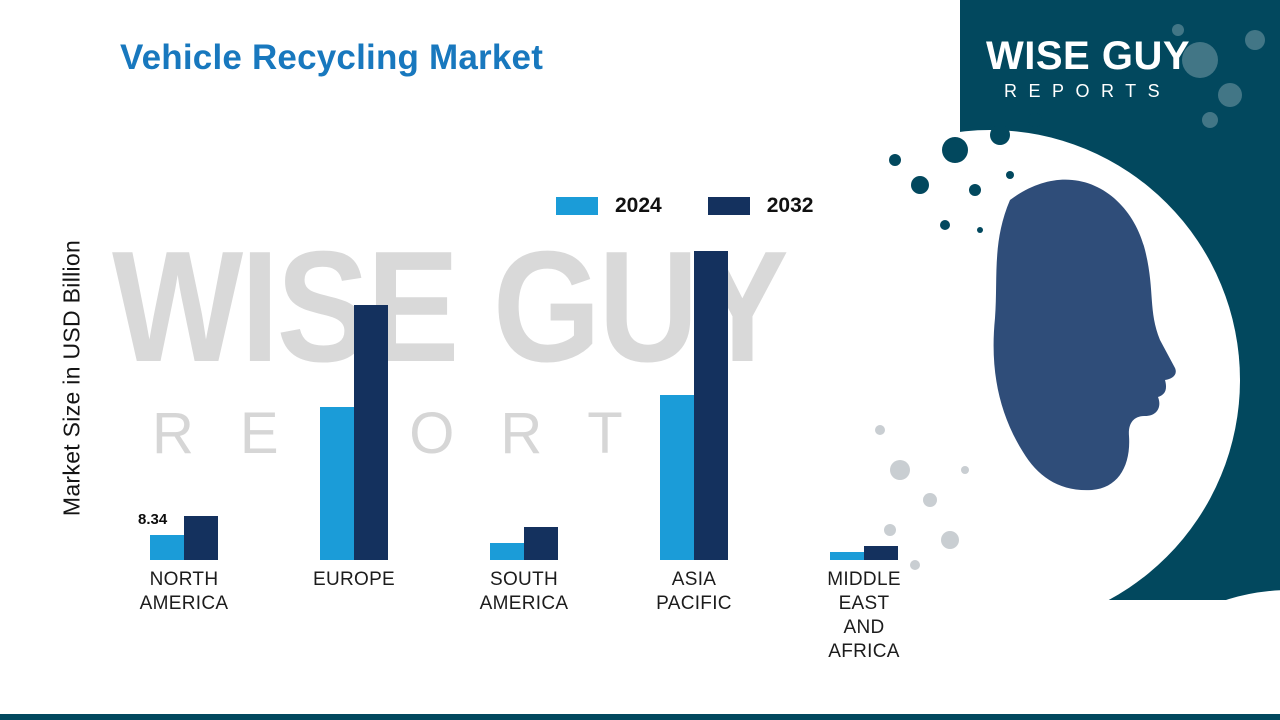 The height and width of the screenshot is (720, 1280). I want to click on bar-group: MIDDLE EAST AND AFRICA, so click(864, 446).